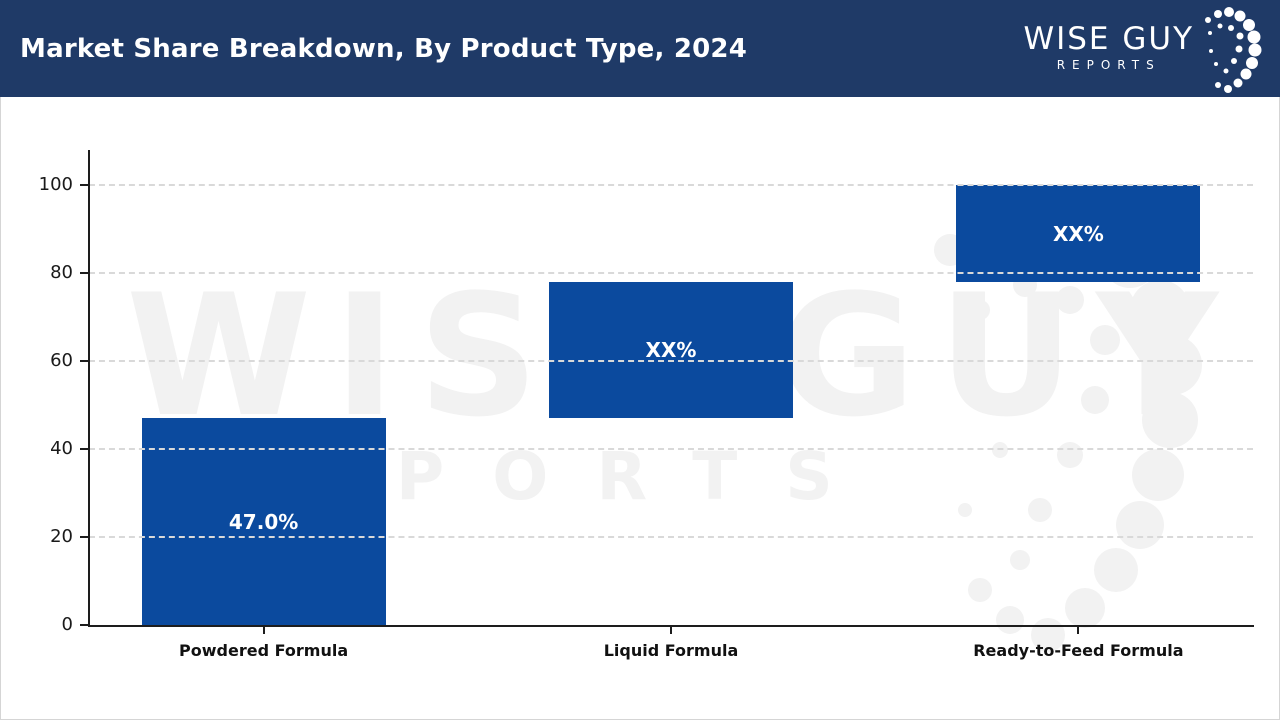 The width and height of the screenshot is (1280, 720). I want to click on x-category-label: Ready-to-Feed Formula, so click(1078, 650).